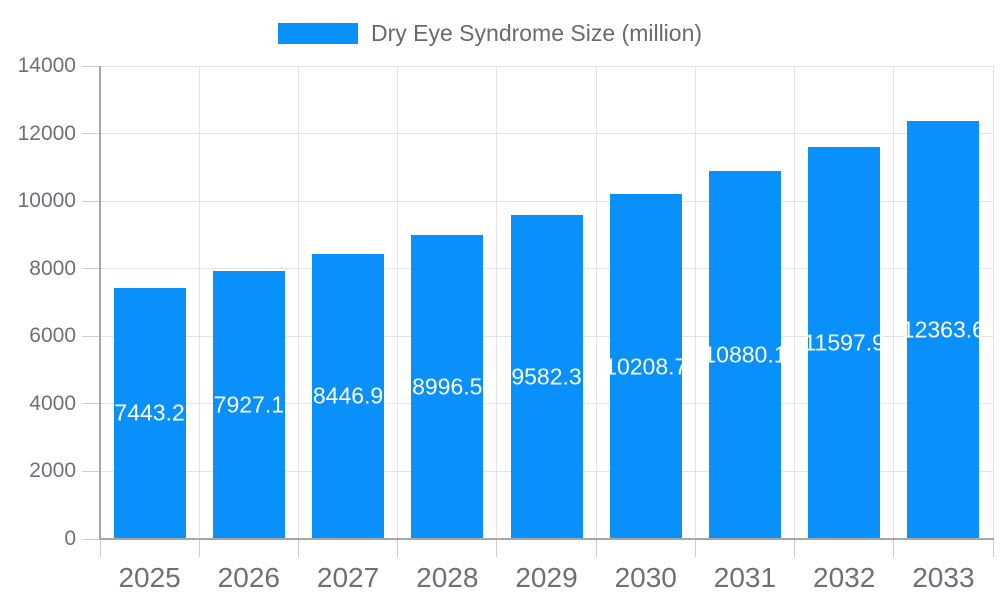  Describe the element at coordinates (348, 577) in the screenshot. I see `x-axis-label: 2027` at that location.